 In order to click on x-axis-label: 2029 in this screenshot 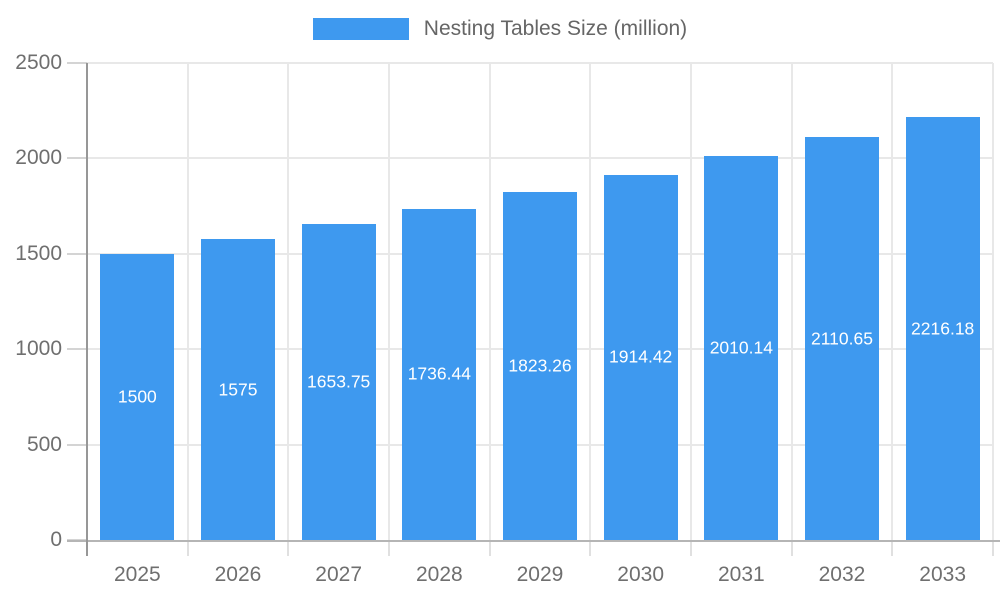, I will do `click(540, 574)`.